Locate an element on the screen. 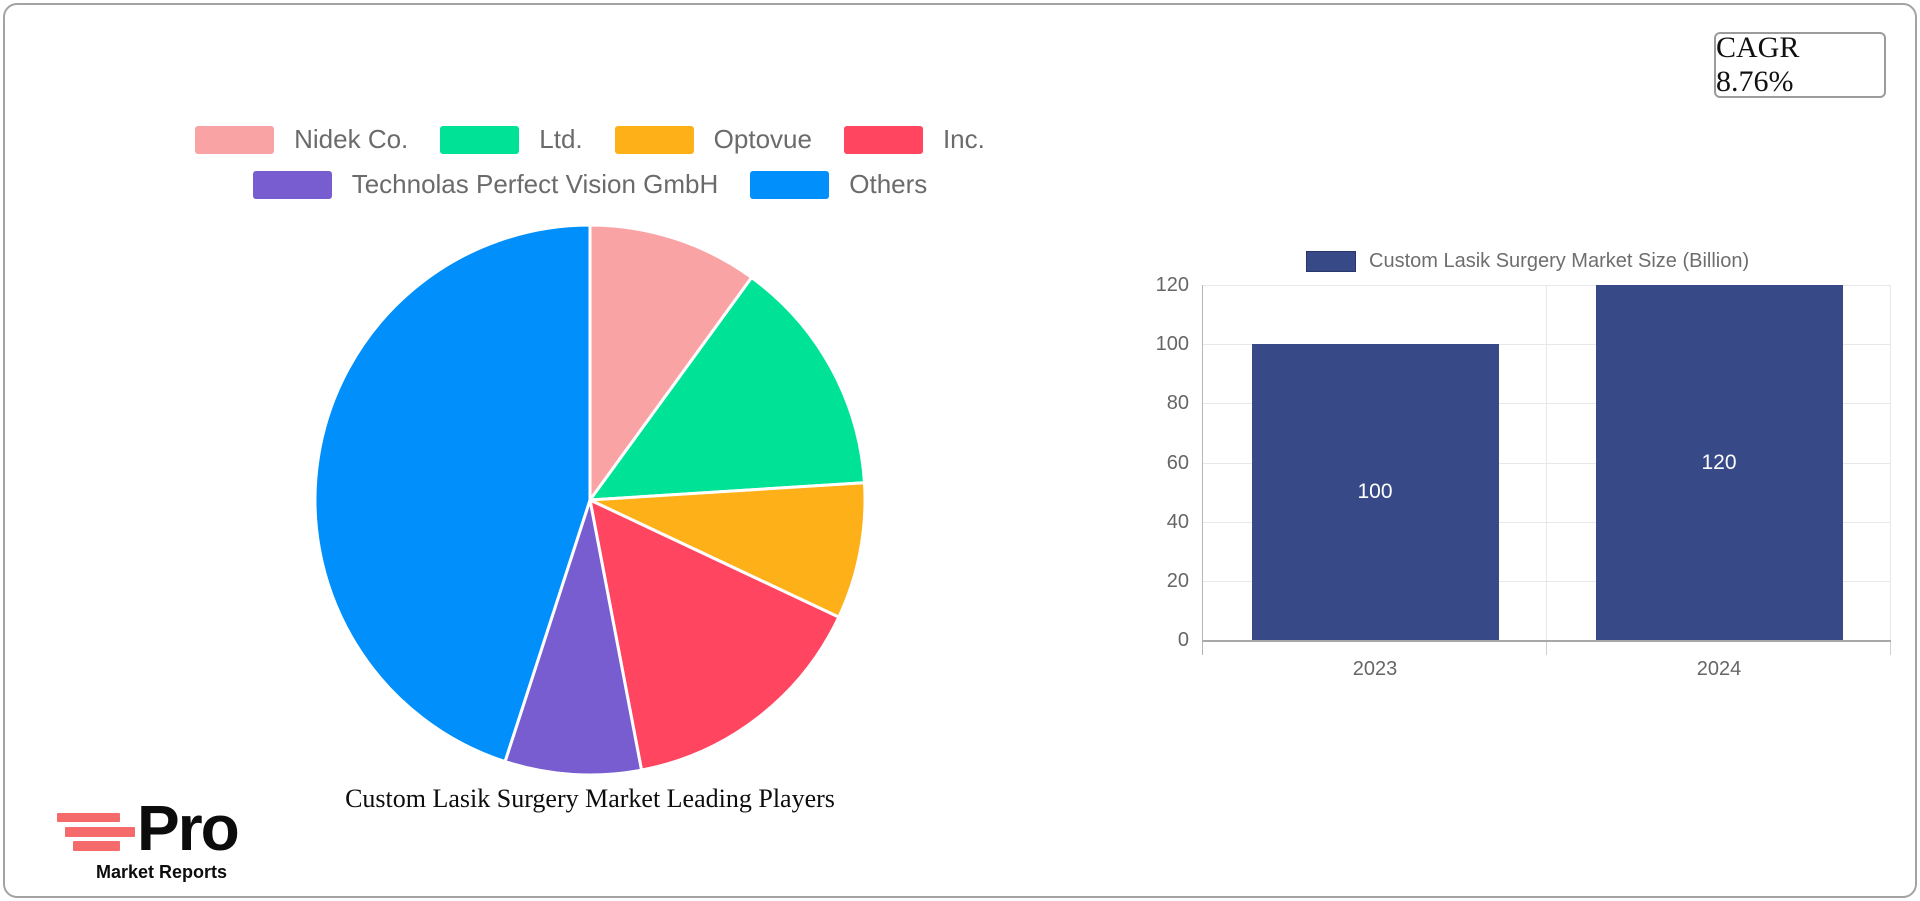  legend-item-technolas-perfect-vision-gmbh: Technolas Perfect Vision GmbH is located at coordinates (485, 184).